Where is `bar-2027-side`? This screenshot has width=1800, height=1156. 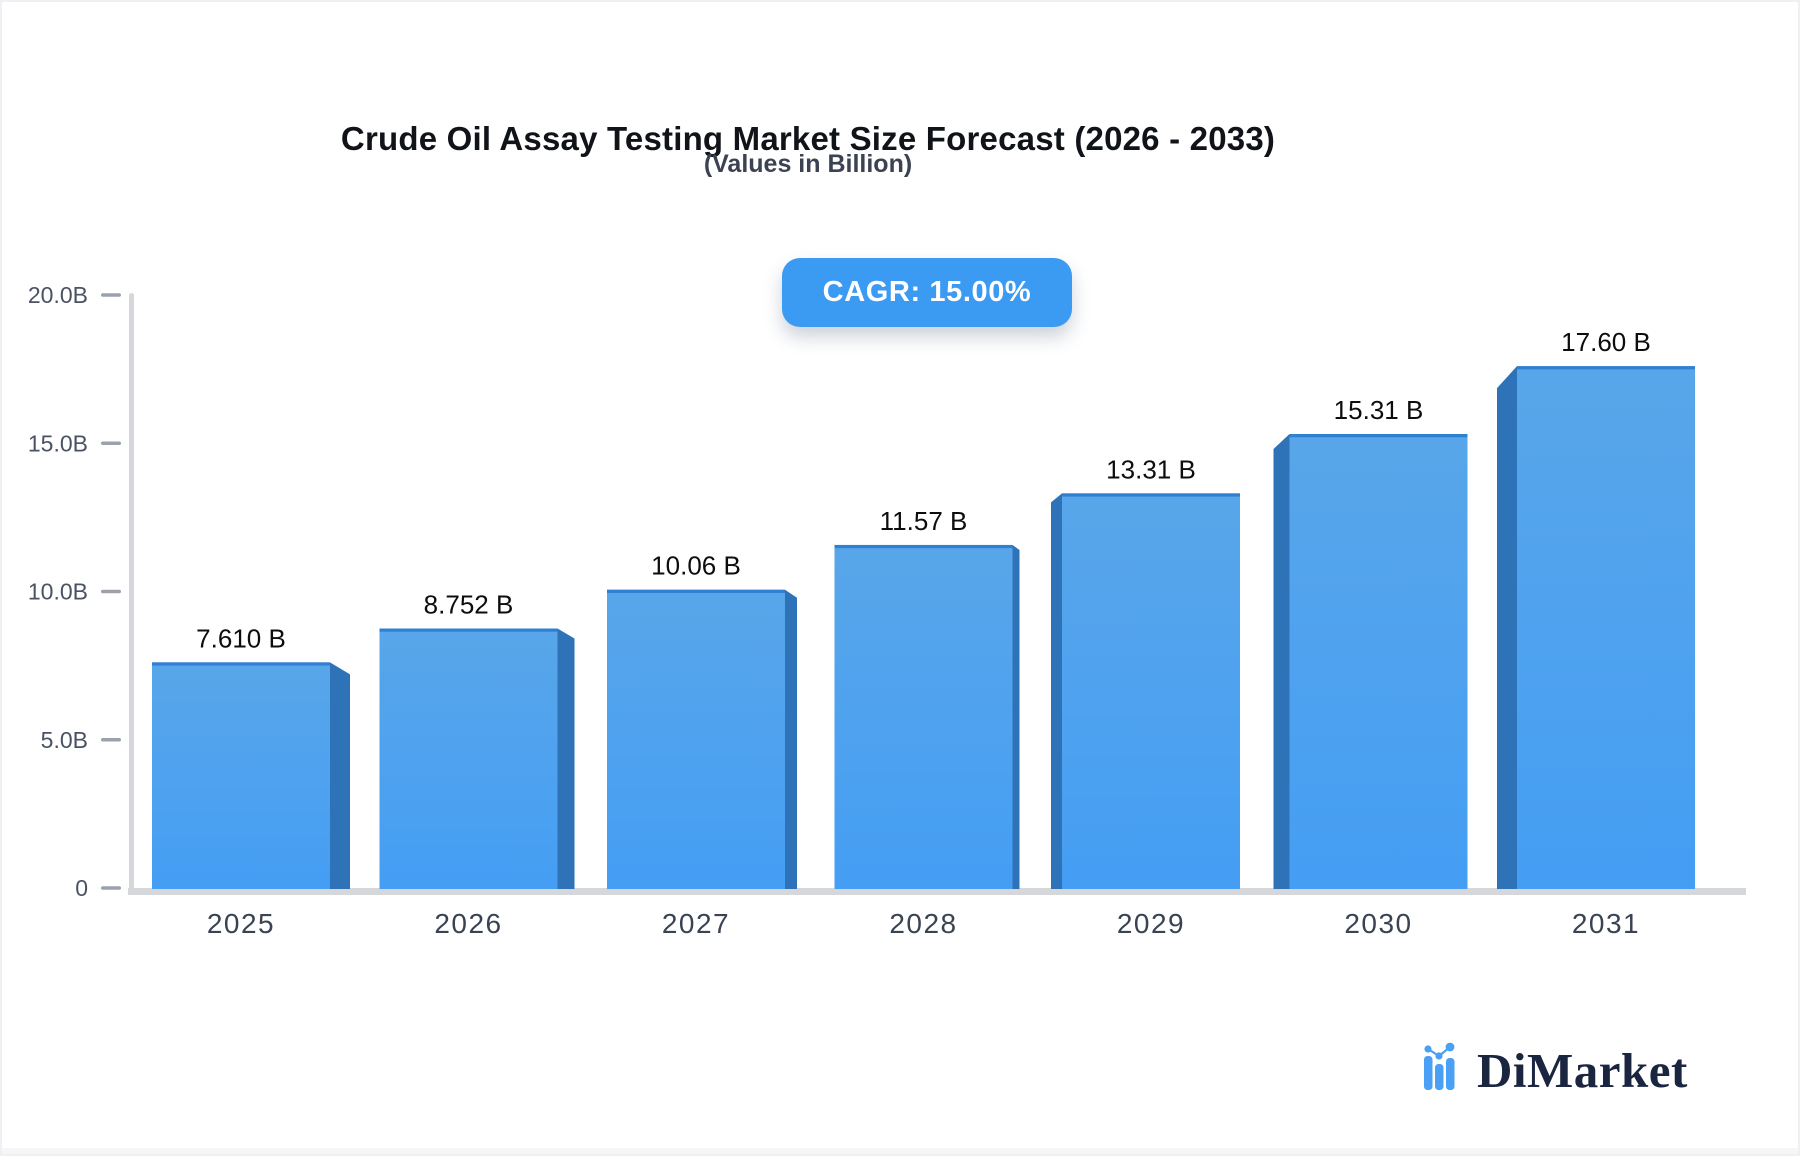
bar-2027-side is located at coordinates (791, 739).